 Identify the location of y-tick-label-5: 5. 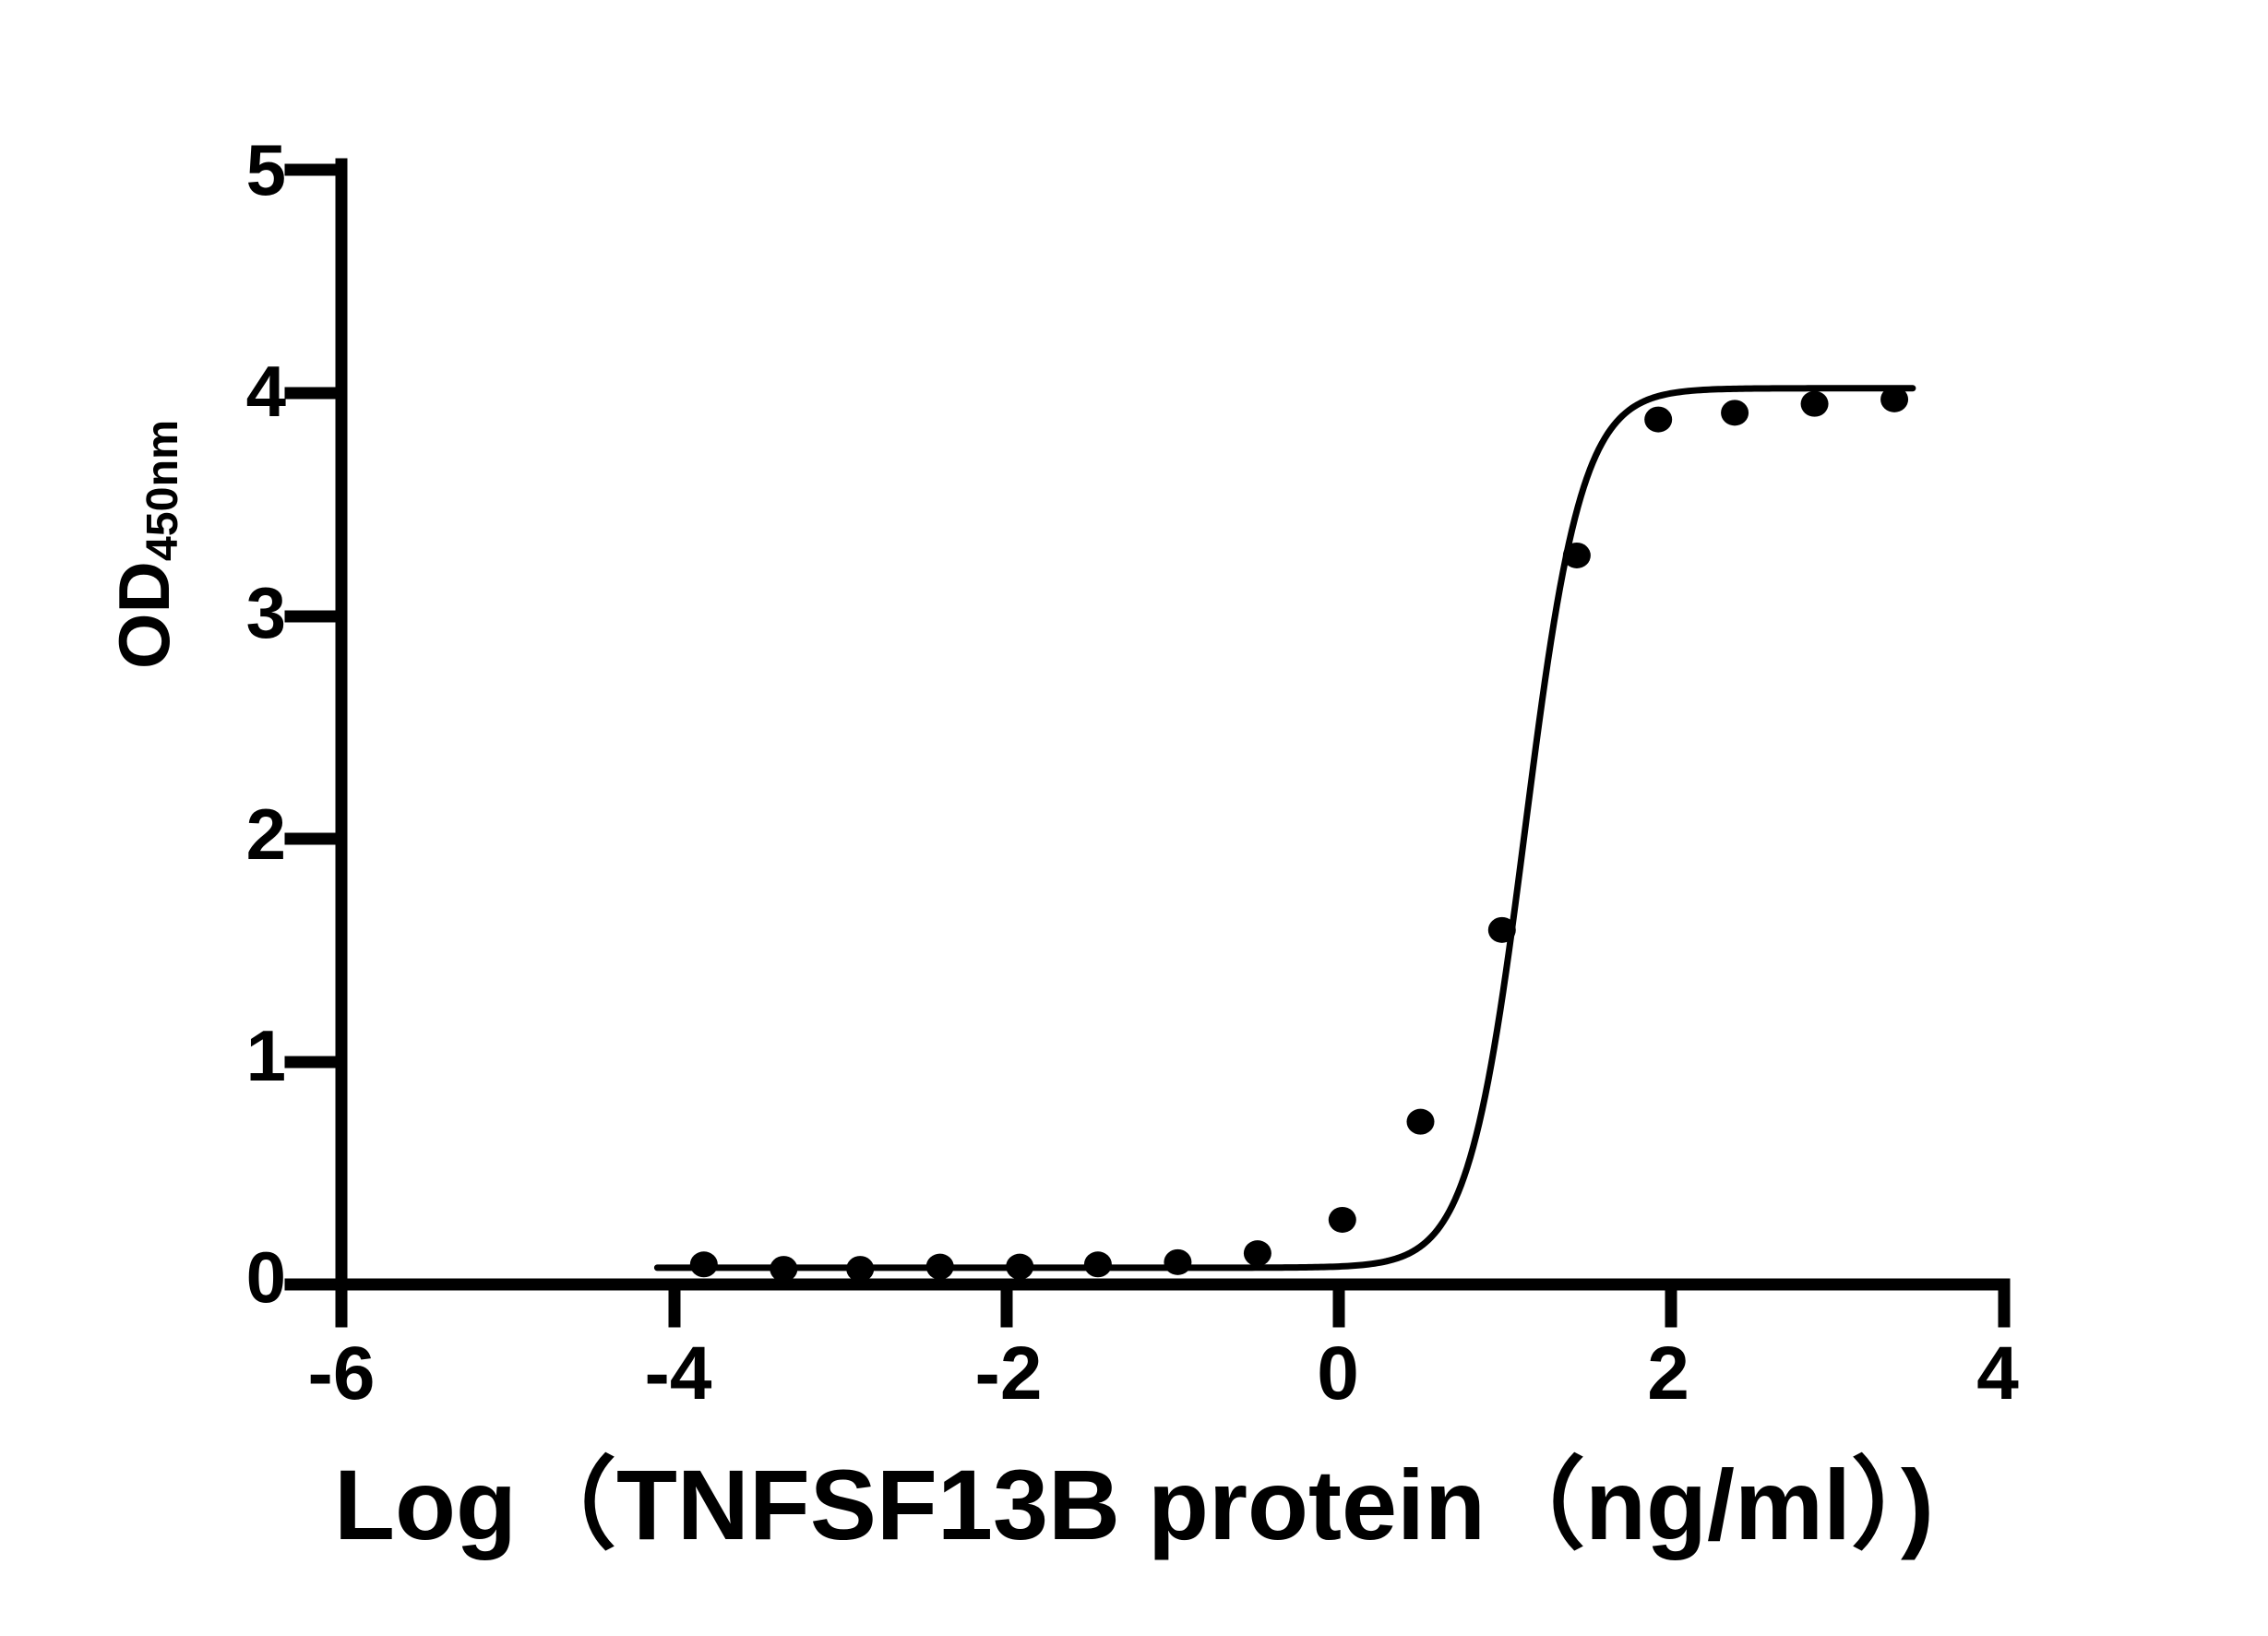
(265, 169).